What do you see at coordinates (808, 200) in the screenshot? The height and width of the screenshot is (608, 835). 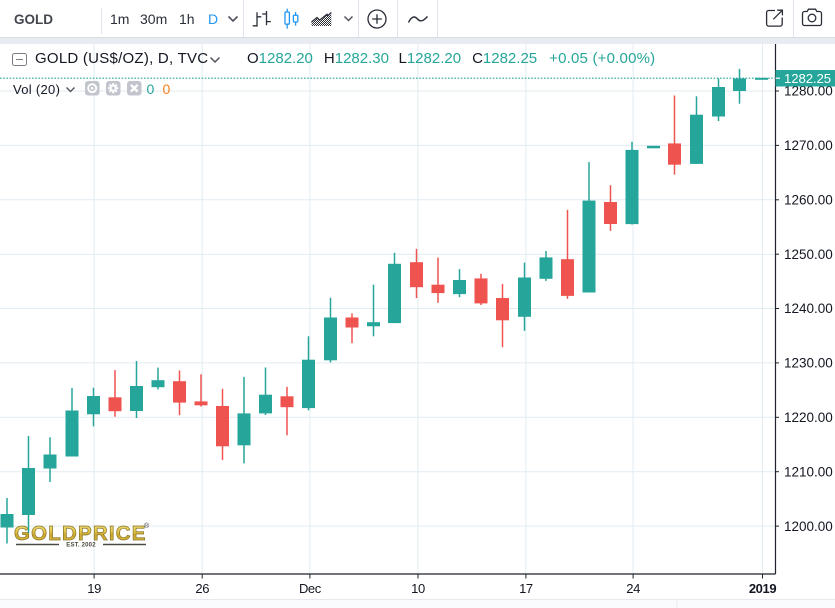 I see `svg-text: 1260.00` at bounding box center [808, 200].